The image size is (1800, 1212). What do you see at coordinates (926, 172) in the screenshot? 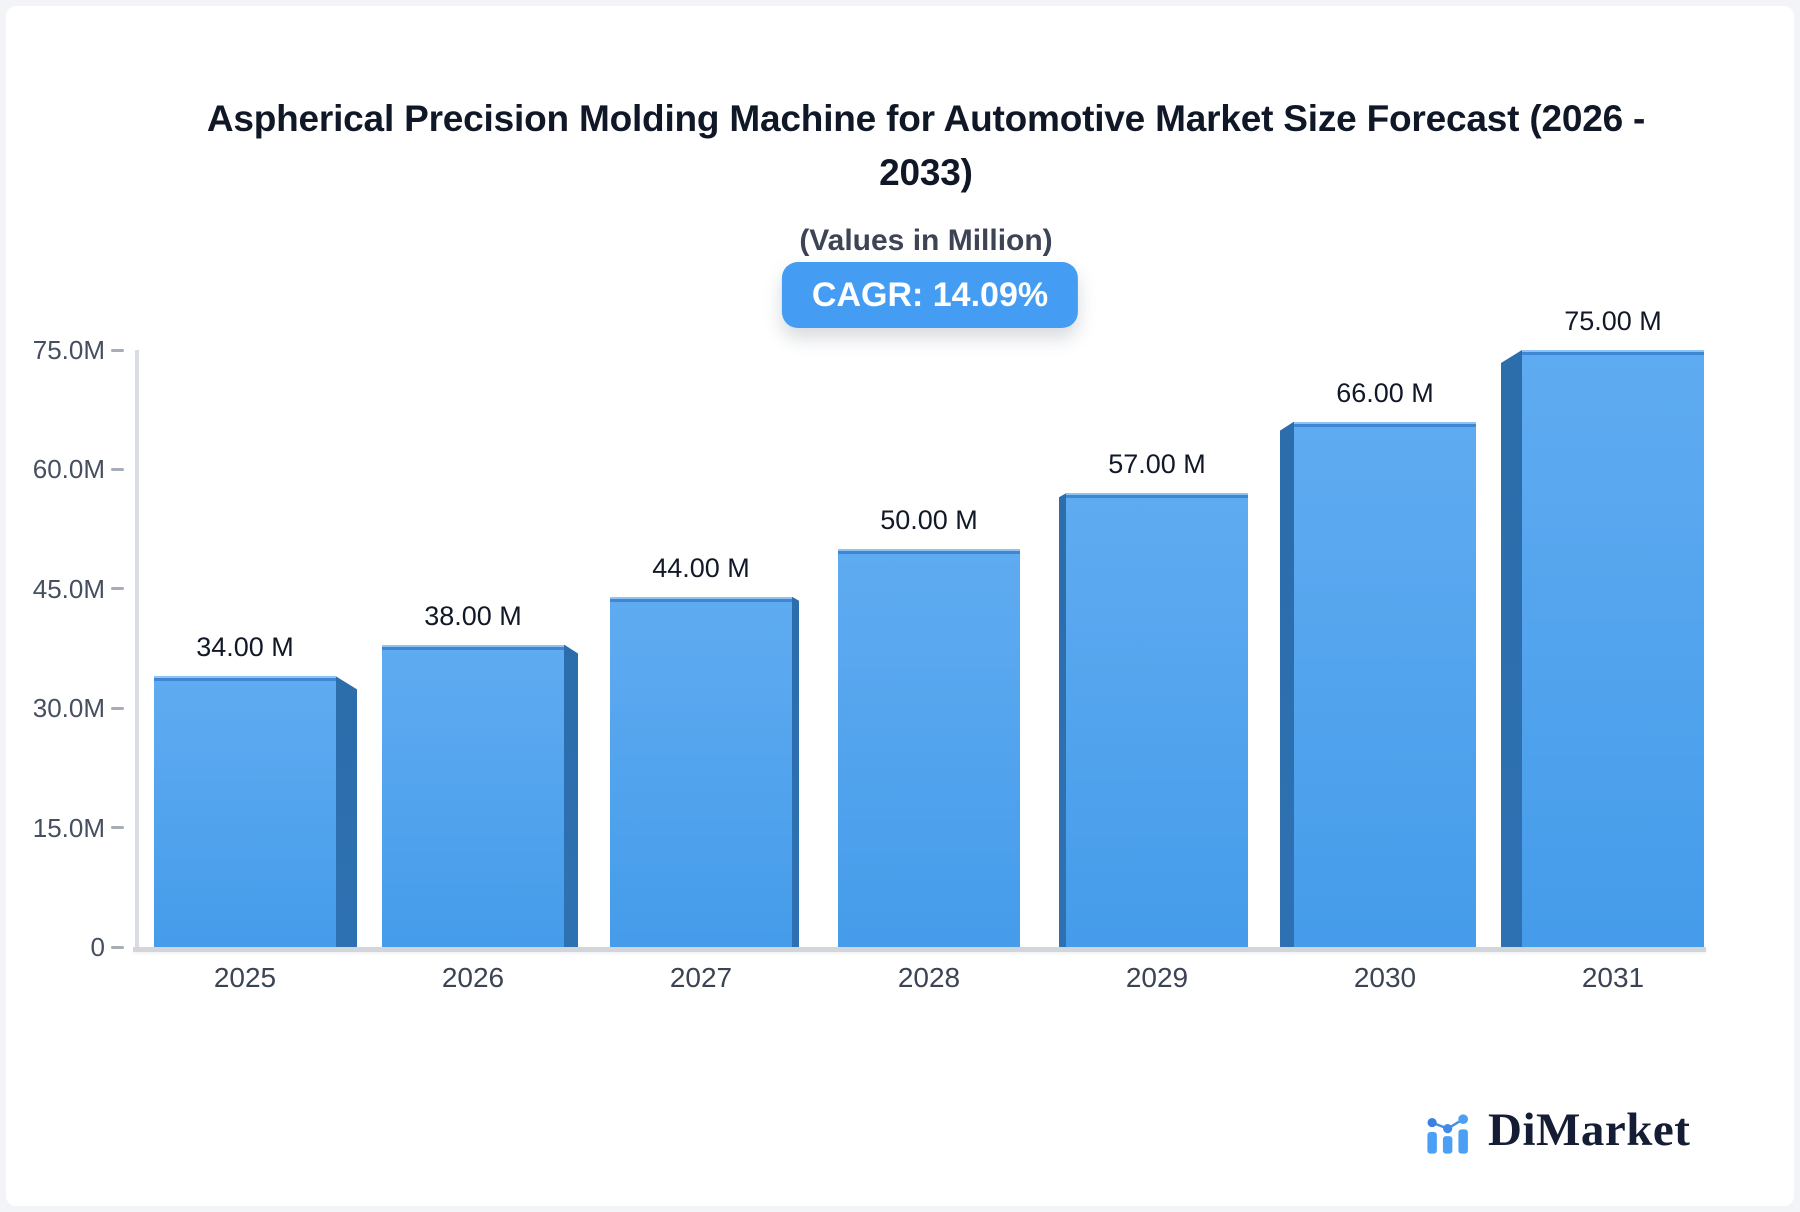
I see `chart-title-line-2: 2033)` at bounding box center [926, 172].